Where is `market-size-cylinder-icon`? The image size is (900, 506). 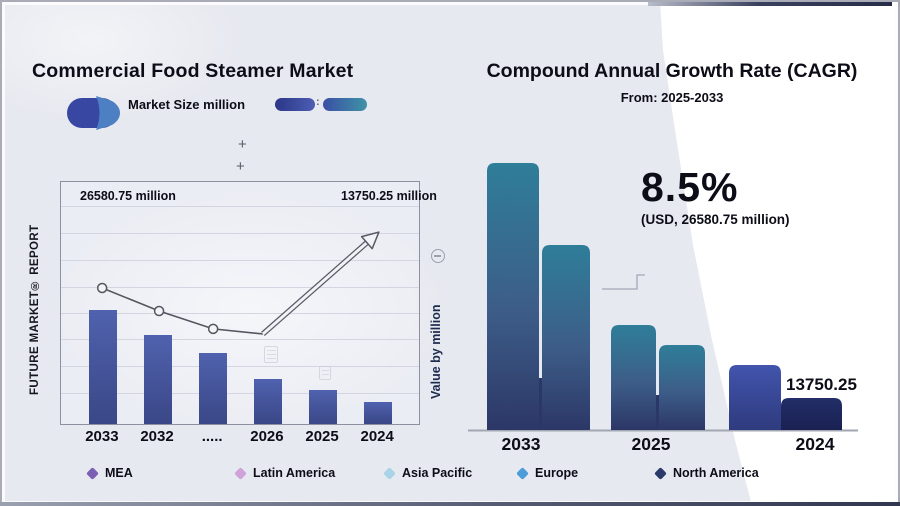
market-size-cylinder-icon is located at coordinates (93, 113).